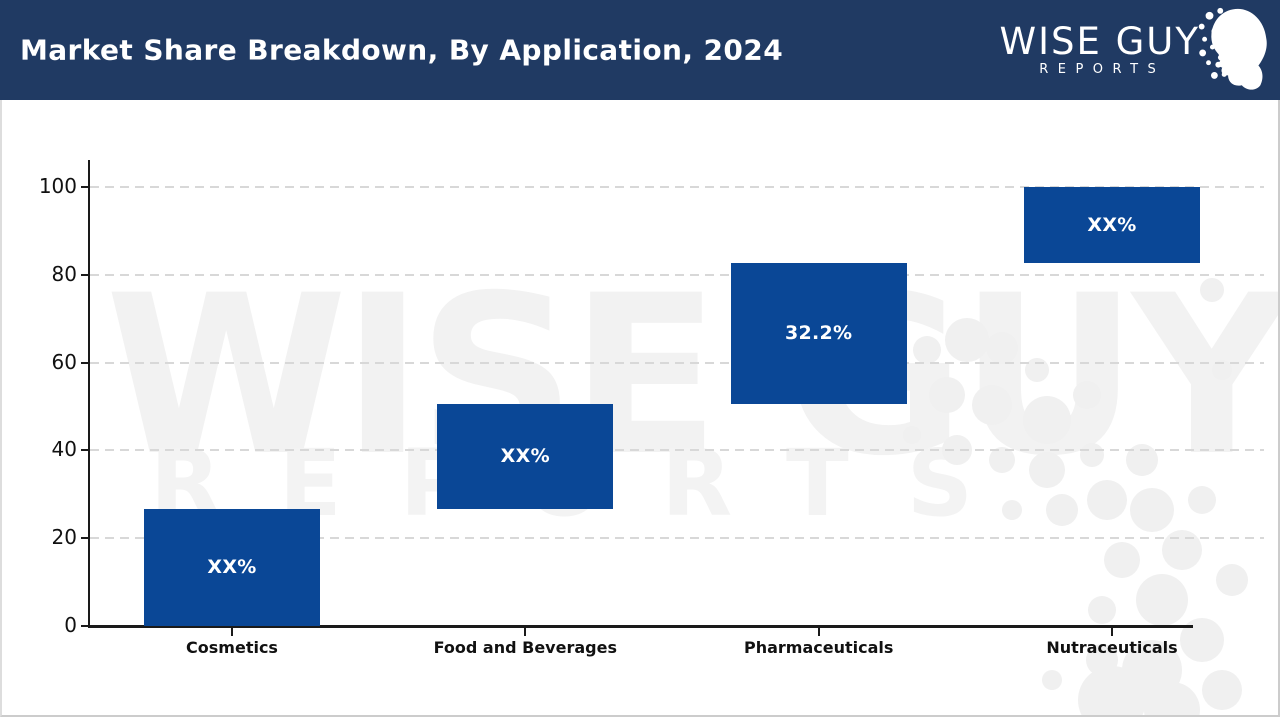 The height and width of the screenshot is (720, 1280). Describe the element at coordinates (57, 186) in the screenshot. I see `y-tick-label-100: 100` at that location.